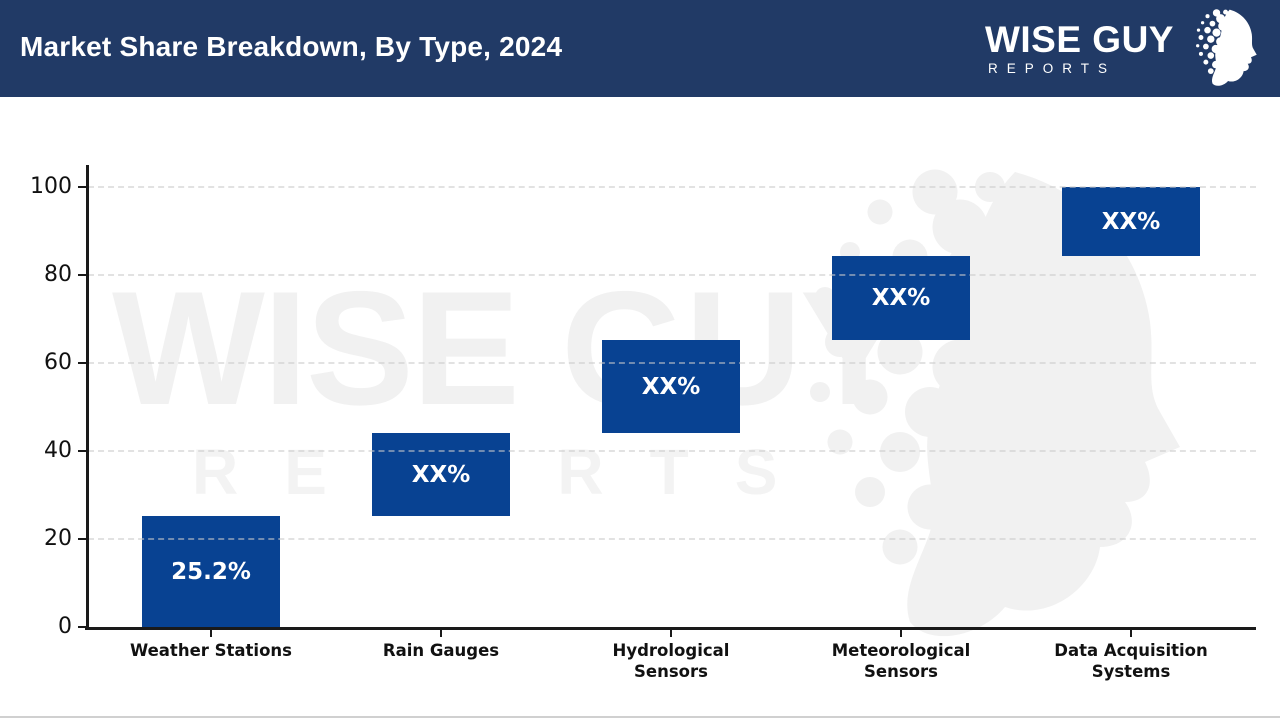 This screenshot has width=1280, height=720. I want to click on x-axis-category-label: Weather Stations, so click(211, 650).